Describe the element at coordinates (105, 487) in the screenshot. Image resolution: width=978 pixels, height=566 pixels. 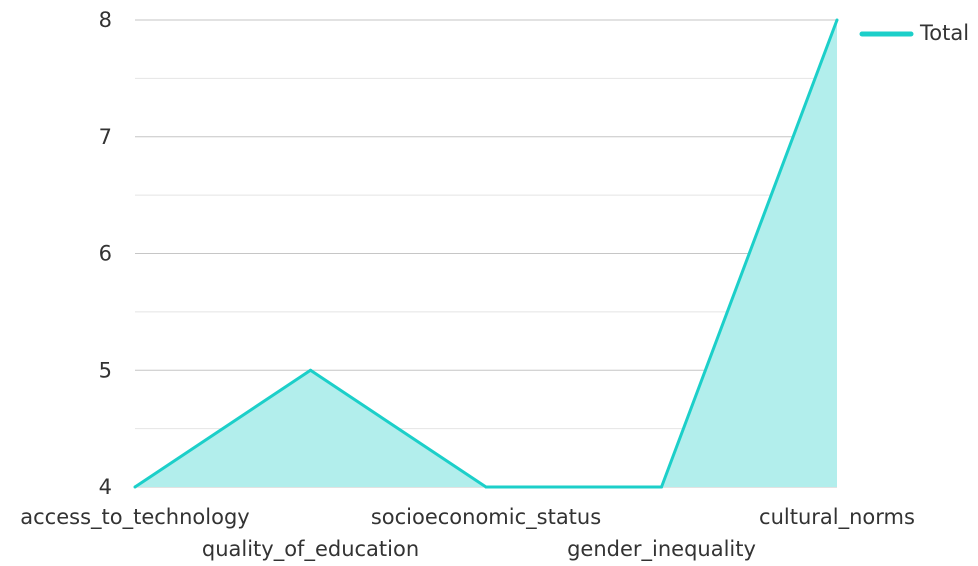
I see `y-tick-label: 4` at that location.